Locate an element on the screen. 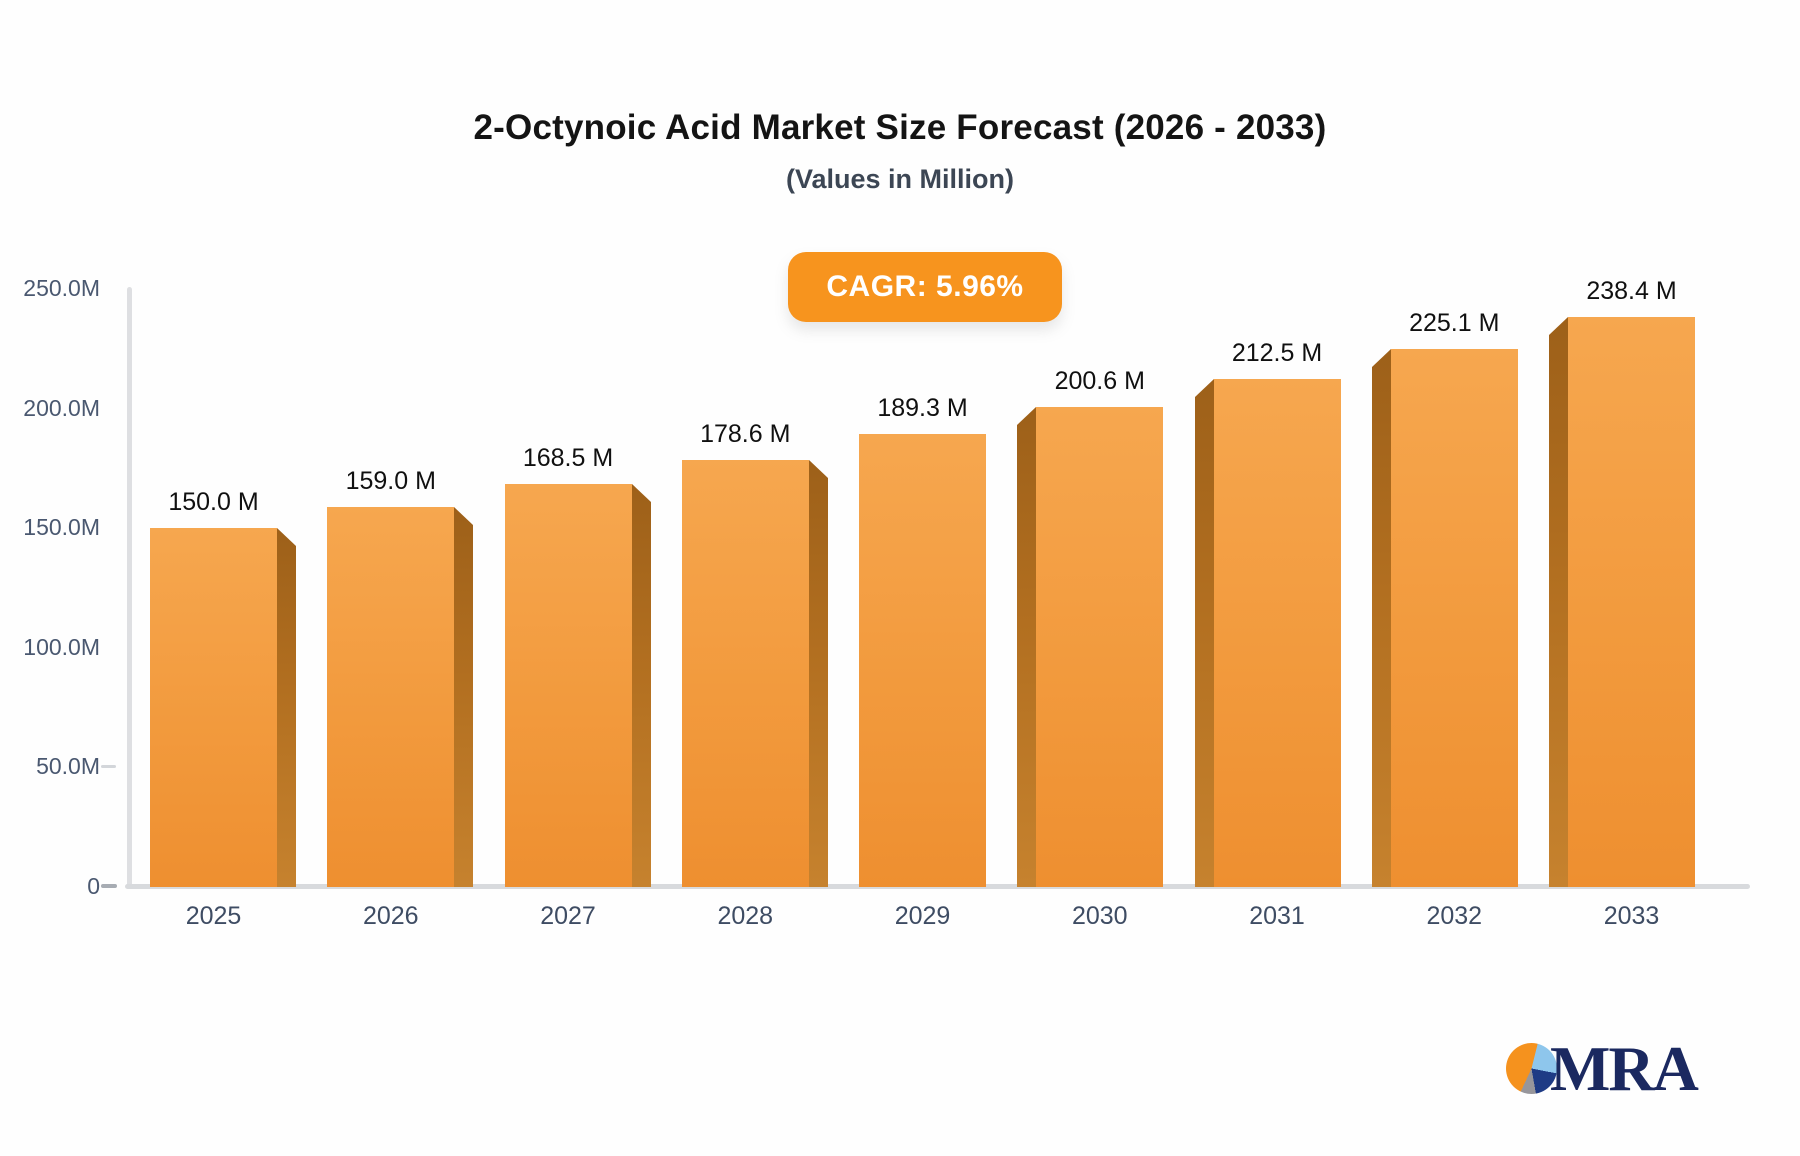 This screenshot has width=1800, height=1156. cagr-badge-label: CAGR: 5.96% is located at coordinates (925, 286).